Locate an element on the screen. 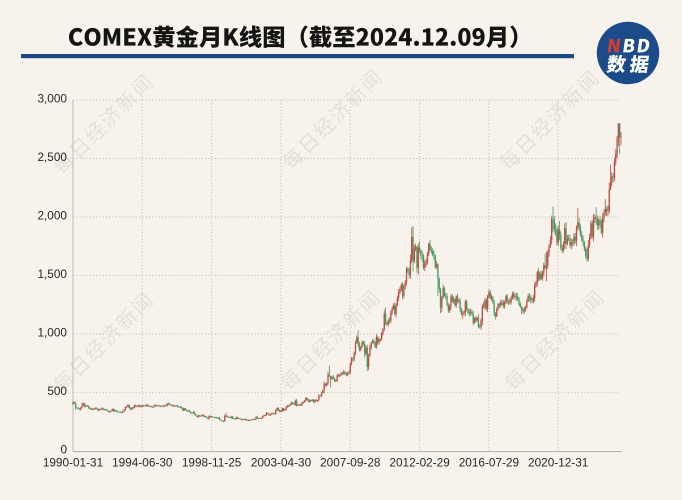  svg-text: 2003-04-30 is located at coordinates (281, 463).